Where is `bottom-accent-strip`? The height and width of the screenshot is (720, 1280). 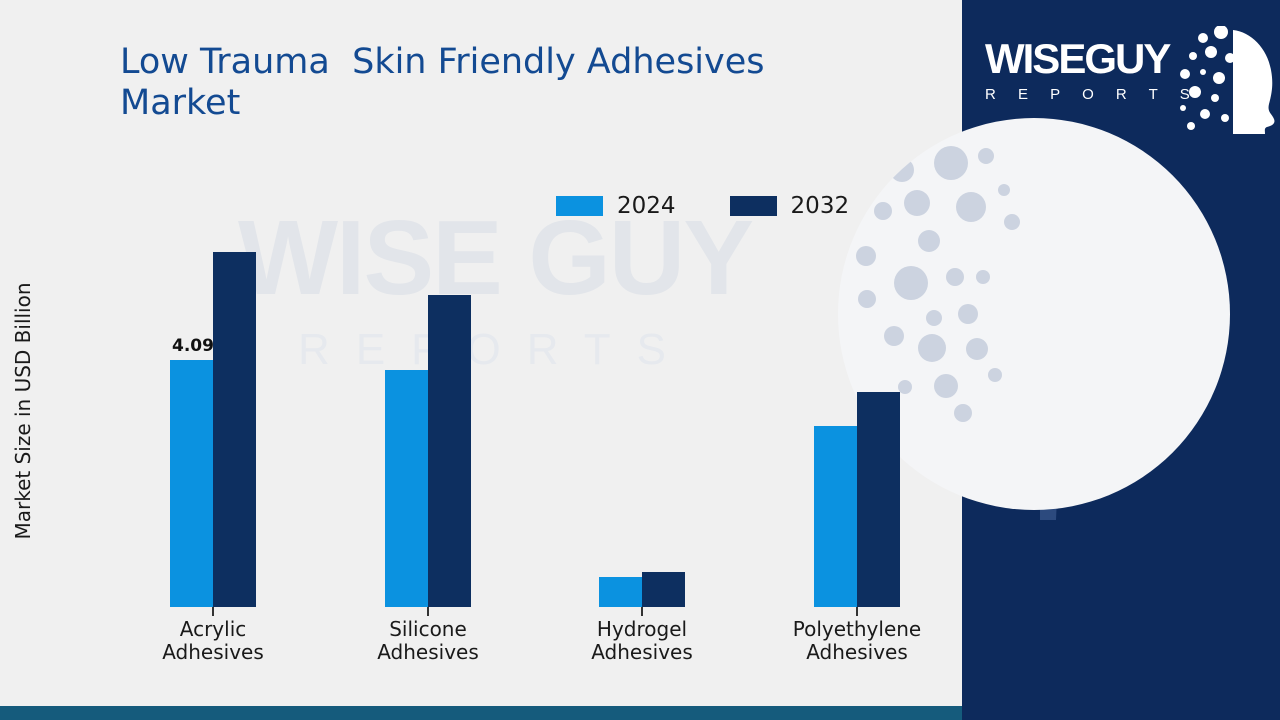
bottom-accent-strip is located at coordinates (481, 713).